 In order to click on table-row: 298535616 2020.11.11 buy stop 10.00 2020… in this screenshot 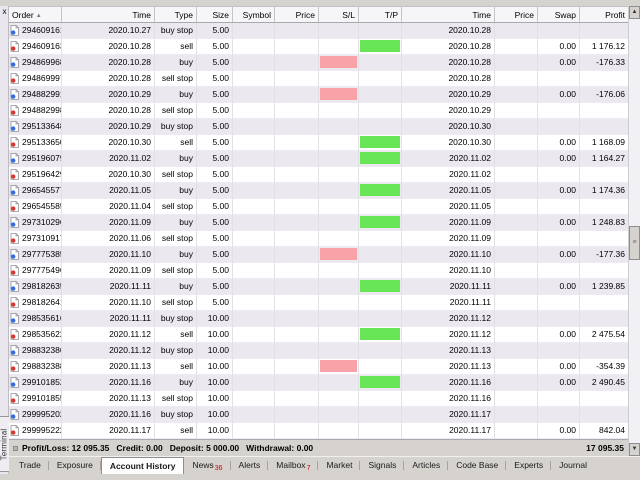, I will do `click(318, 319)`.